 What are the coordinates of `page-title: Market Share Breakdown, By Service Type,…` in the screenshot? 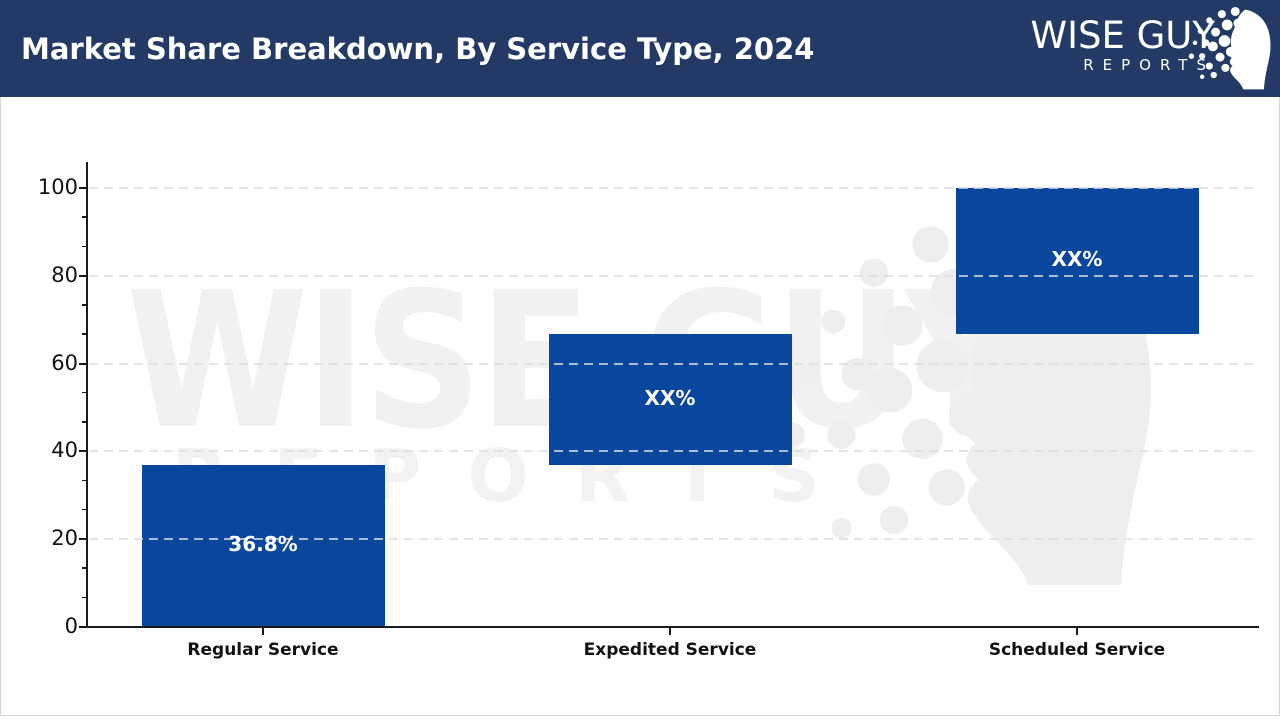 It's located at (418, 49).